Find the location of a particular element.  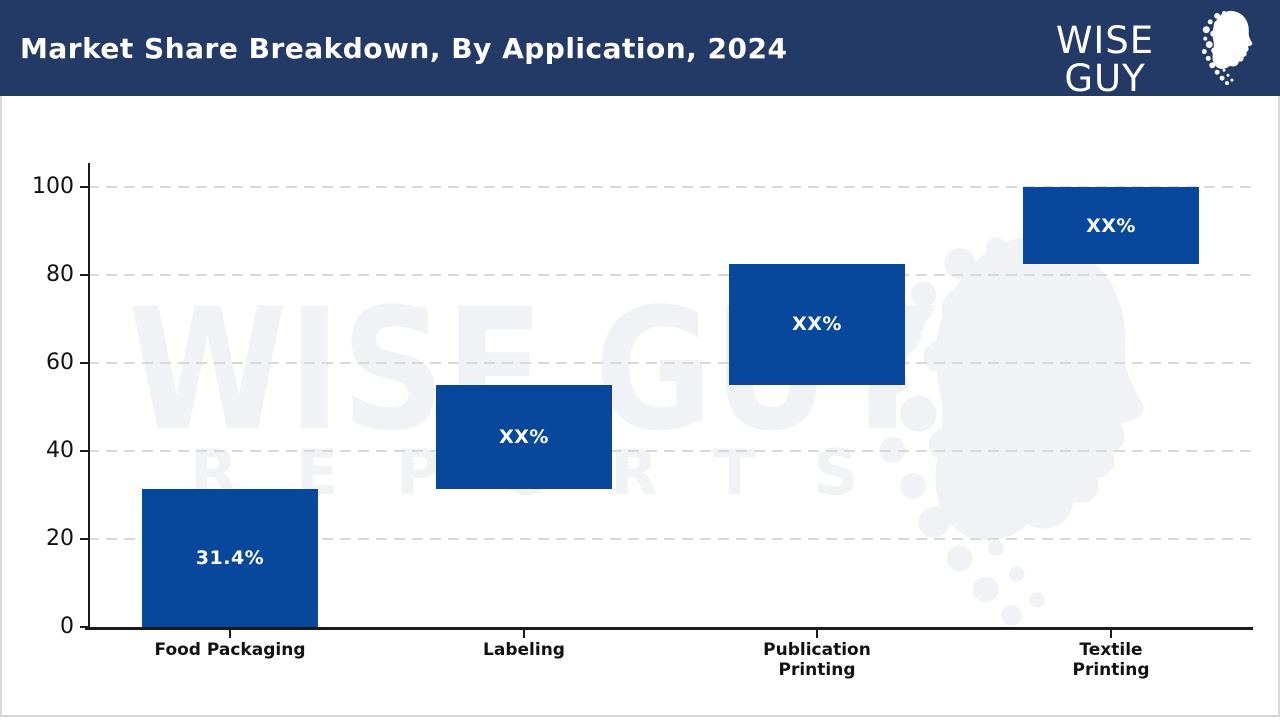

y-tick-label: 40 is located at coordinates (60, 450).